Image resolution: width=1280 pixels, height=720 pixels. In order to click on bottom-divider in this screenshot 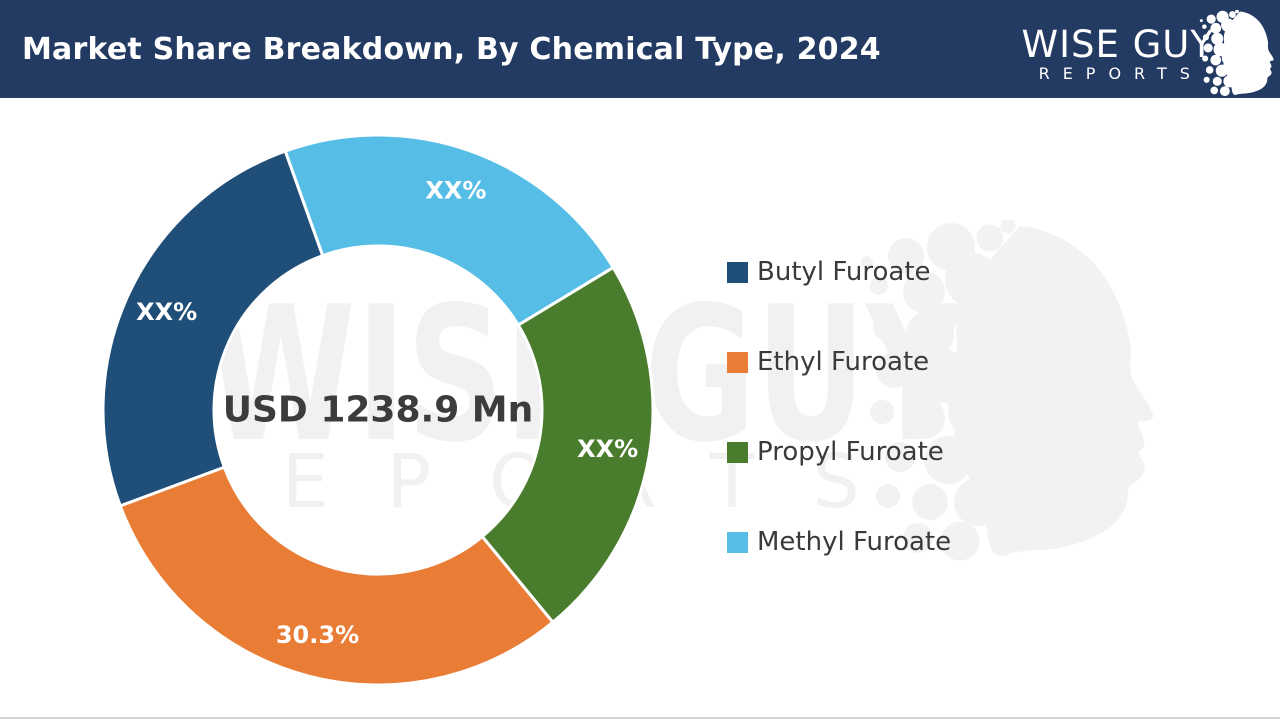, I will do `click(640, 718)`.